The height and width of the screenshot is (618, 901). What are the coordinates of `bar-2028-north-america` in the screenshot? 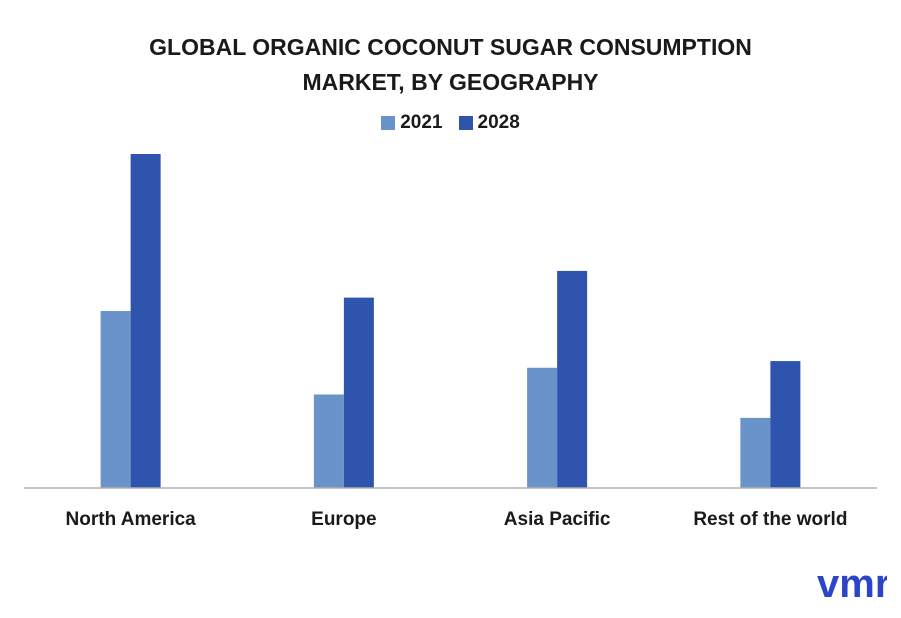 It's located at (145, 321).